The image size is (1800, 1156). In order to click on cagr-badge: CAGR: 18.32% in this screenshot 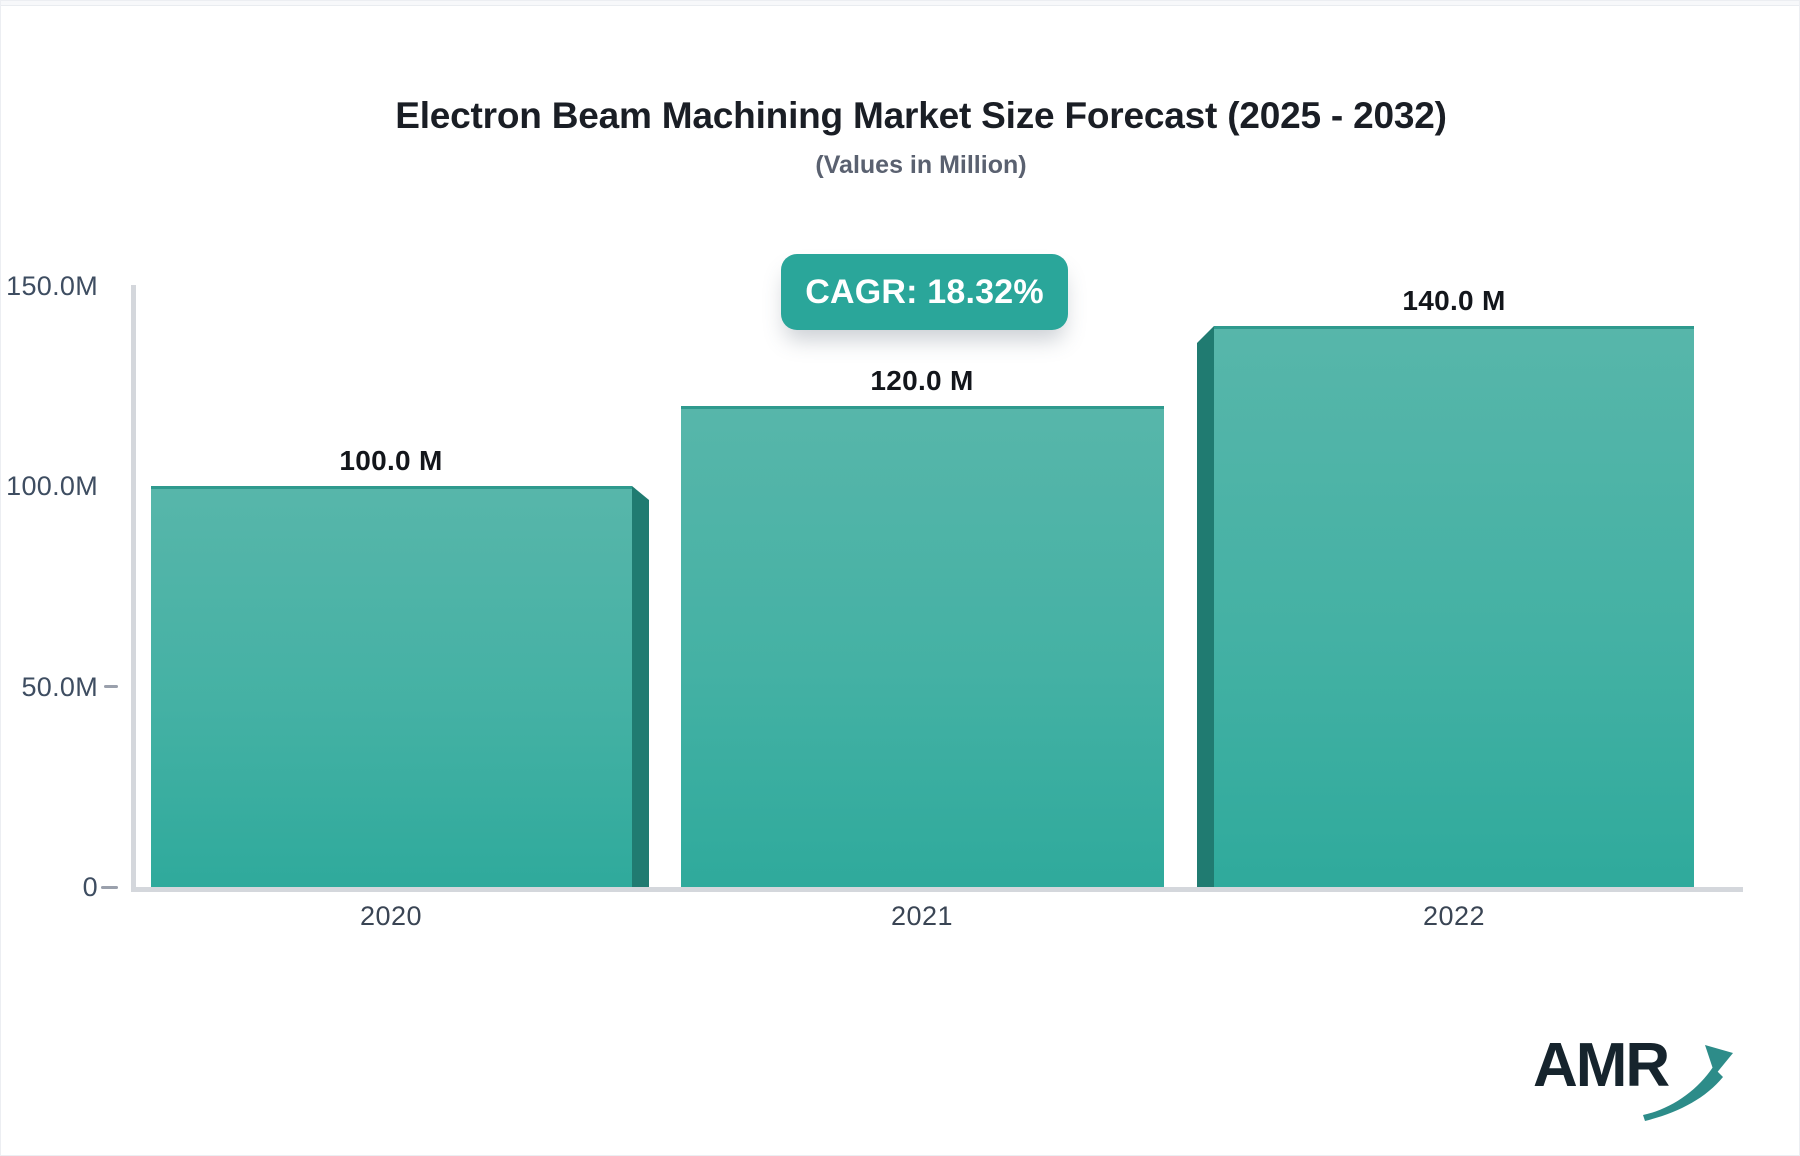, I will do `click(924, 292)`.